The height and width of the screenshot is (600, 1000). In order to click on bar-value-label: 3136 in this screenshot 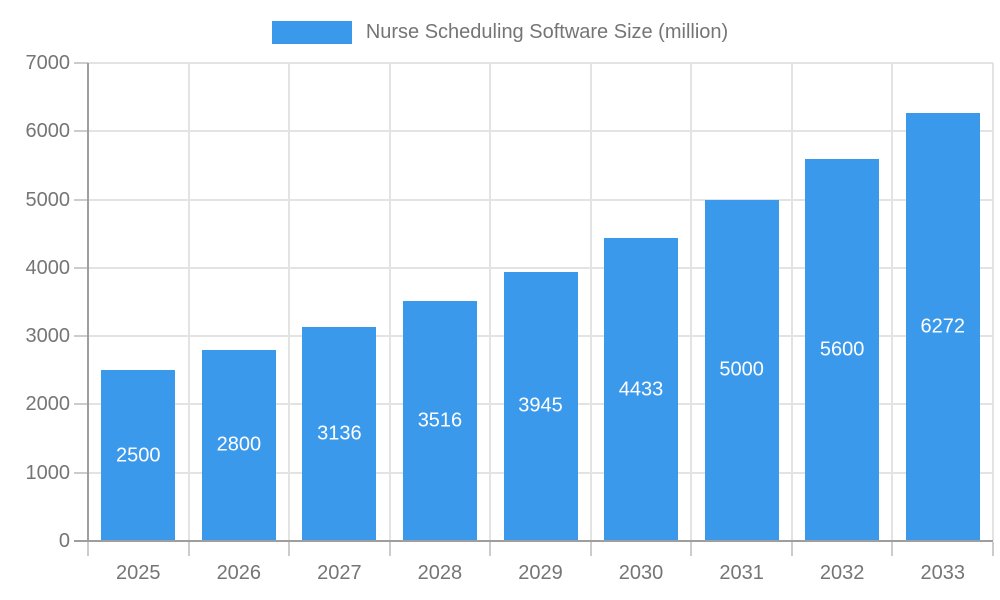, I will do `click(339, 433)`.